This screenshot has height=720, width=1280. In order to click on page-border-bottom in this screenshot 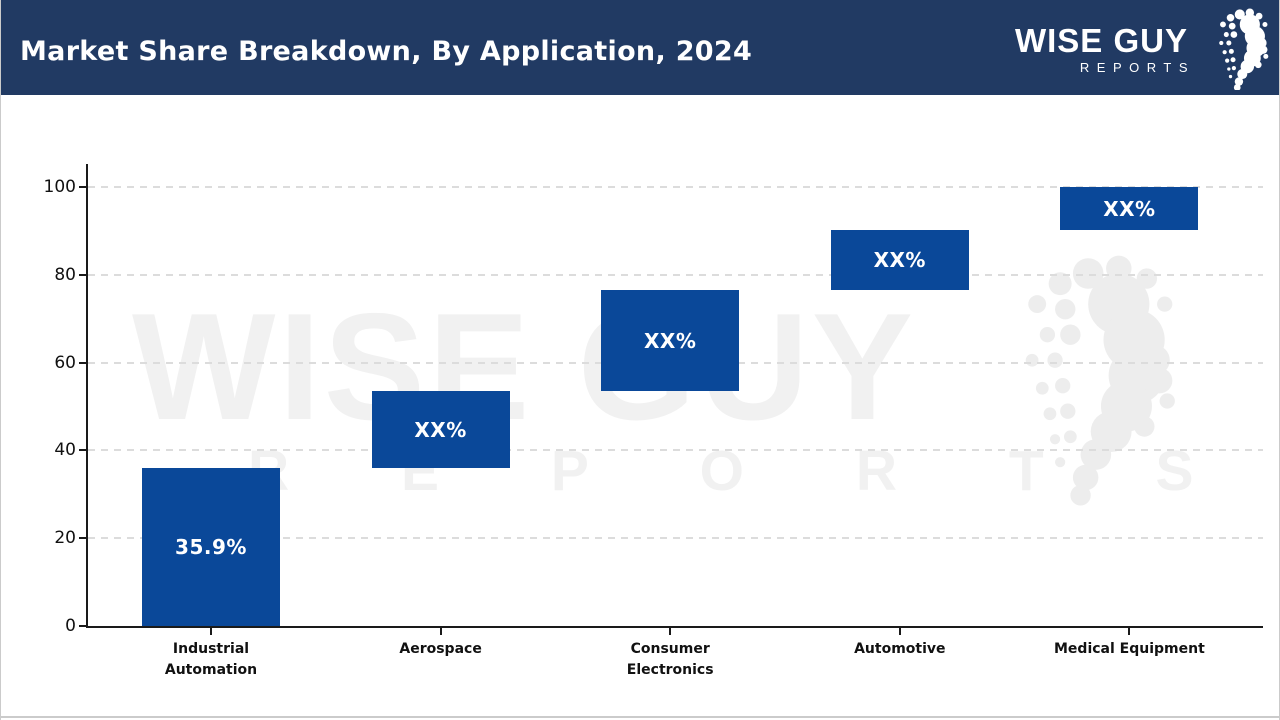, I will do `click(640, 717)`.